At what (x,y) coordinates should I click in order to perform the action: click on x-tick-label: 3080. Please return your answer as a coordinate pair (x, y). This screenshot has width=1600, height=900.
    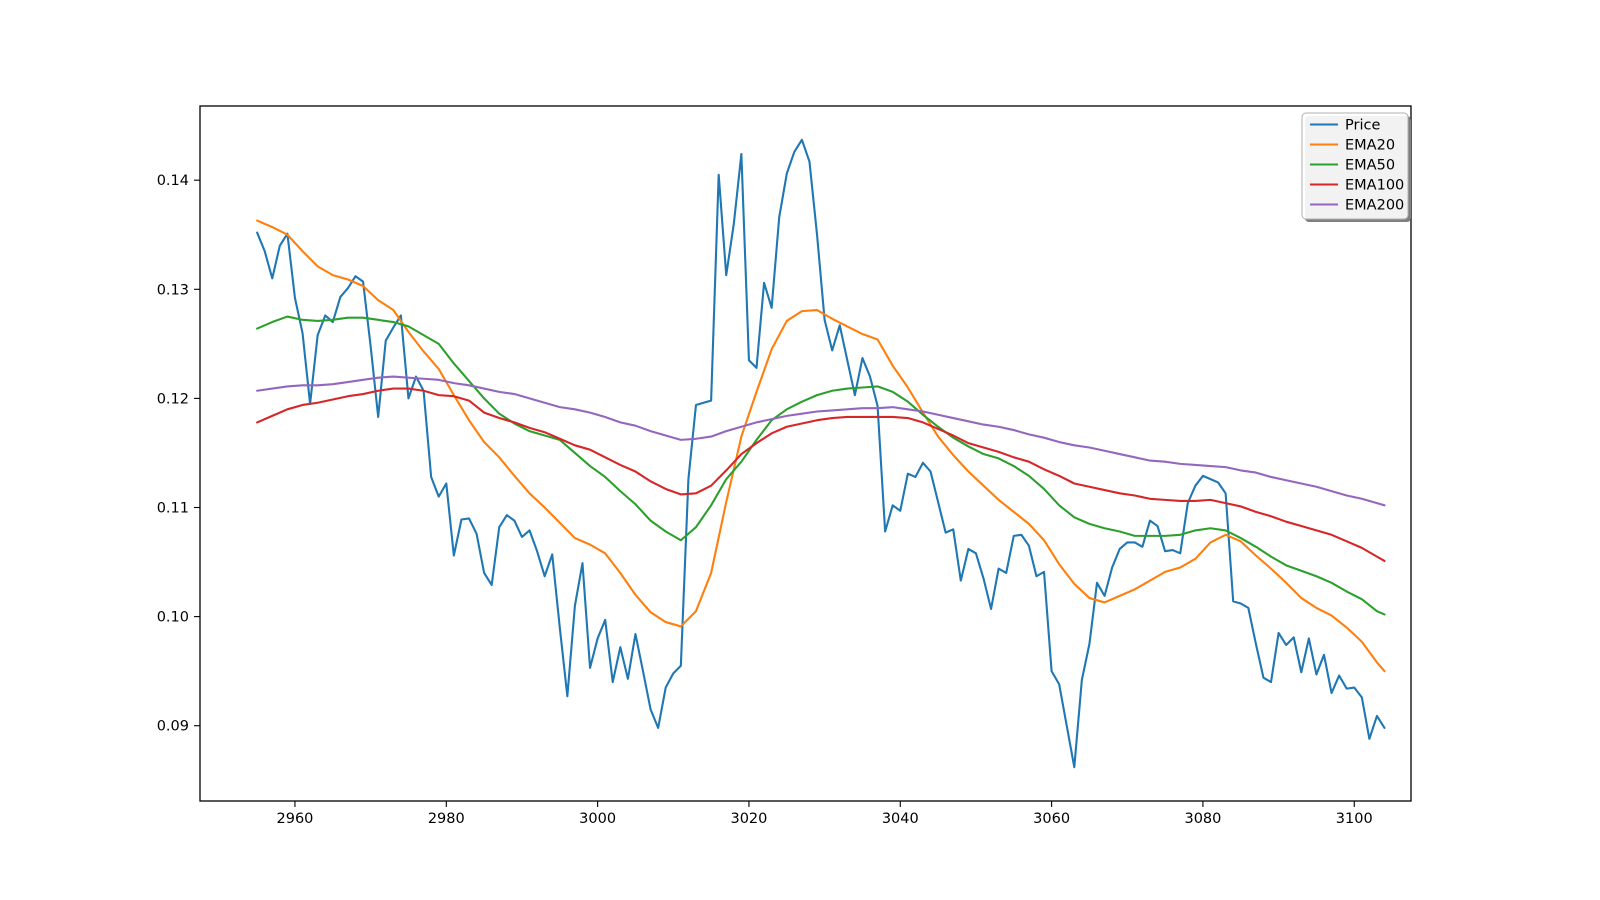
    Looking at the image, I should click on (1202, 819).